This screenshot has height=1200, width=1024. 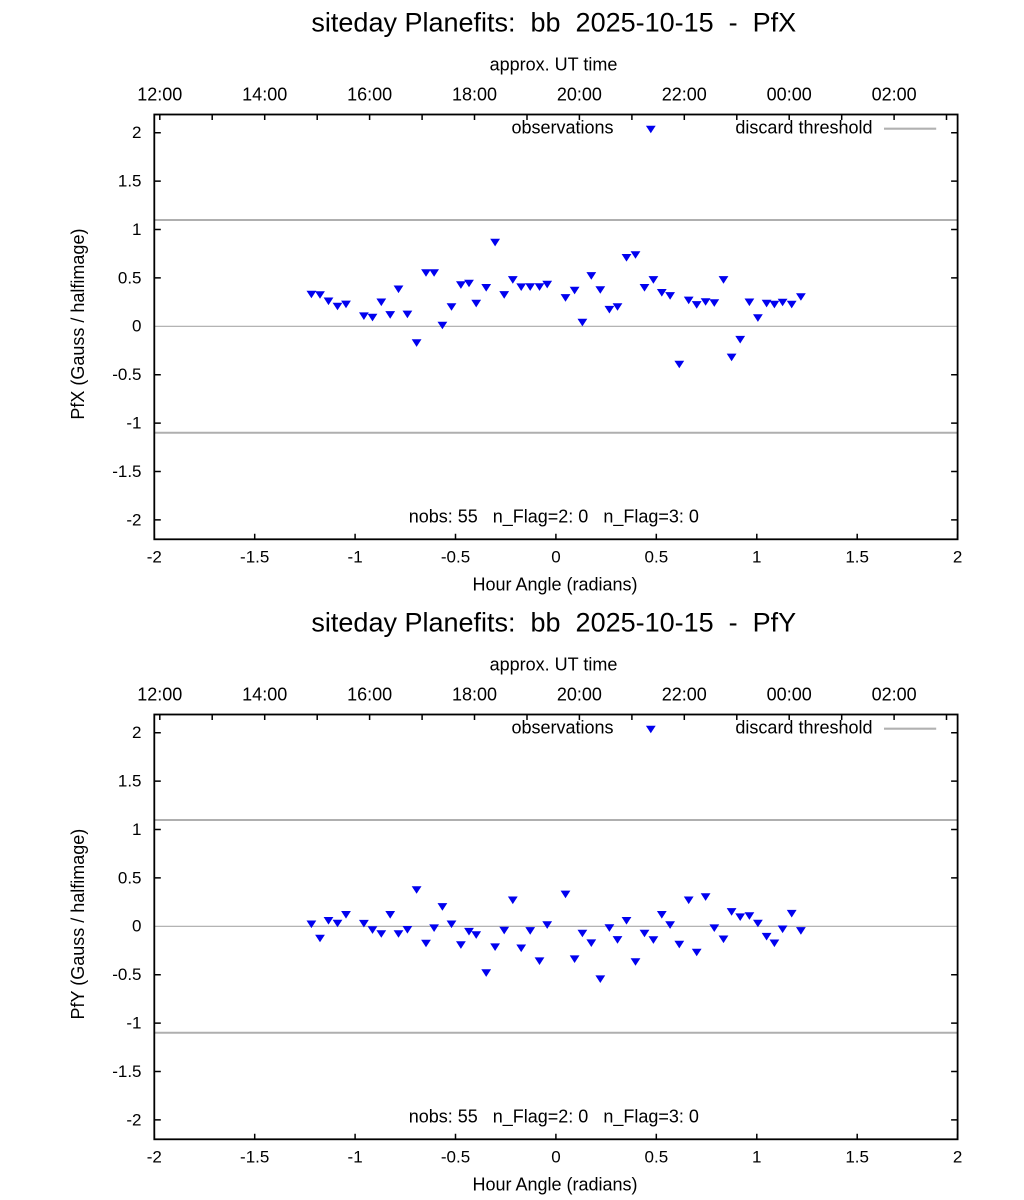 What do you see at coordinates (553, 623) in the screenshot?
I see `svg-text:siteday Planefits: bb 2025-1: siteday Planefits: bb 2025-10-15 - PfY` at bounding box center [553, 623].